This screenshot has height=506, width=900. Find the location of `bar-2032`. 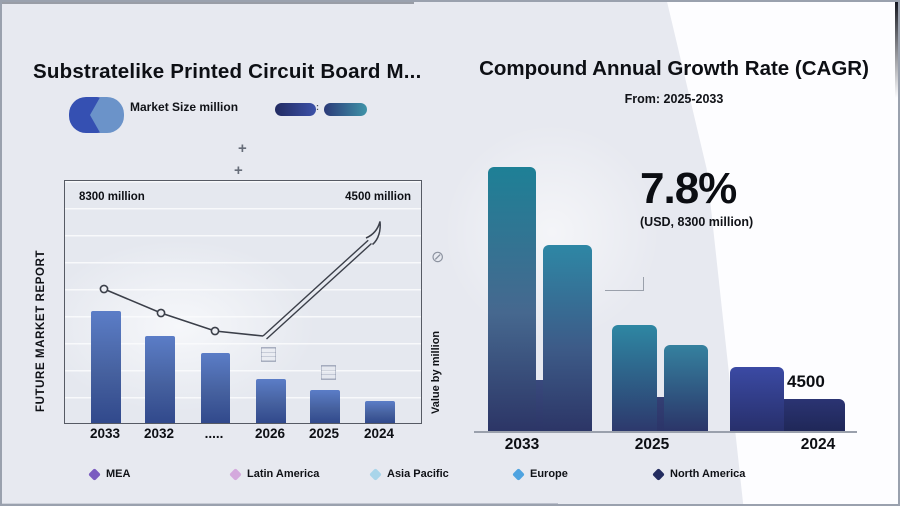

bar-2032 is located at coordinates (160, 379).